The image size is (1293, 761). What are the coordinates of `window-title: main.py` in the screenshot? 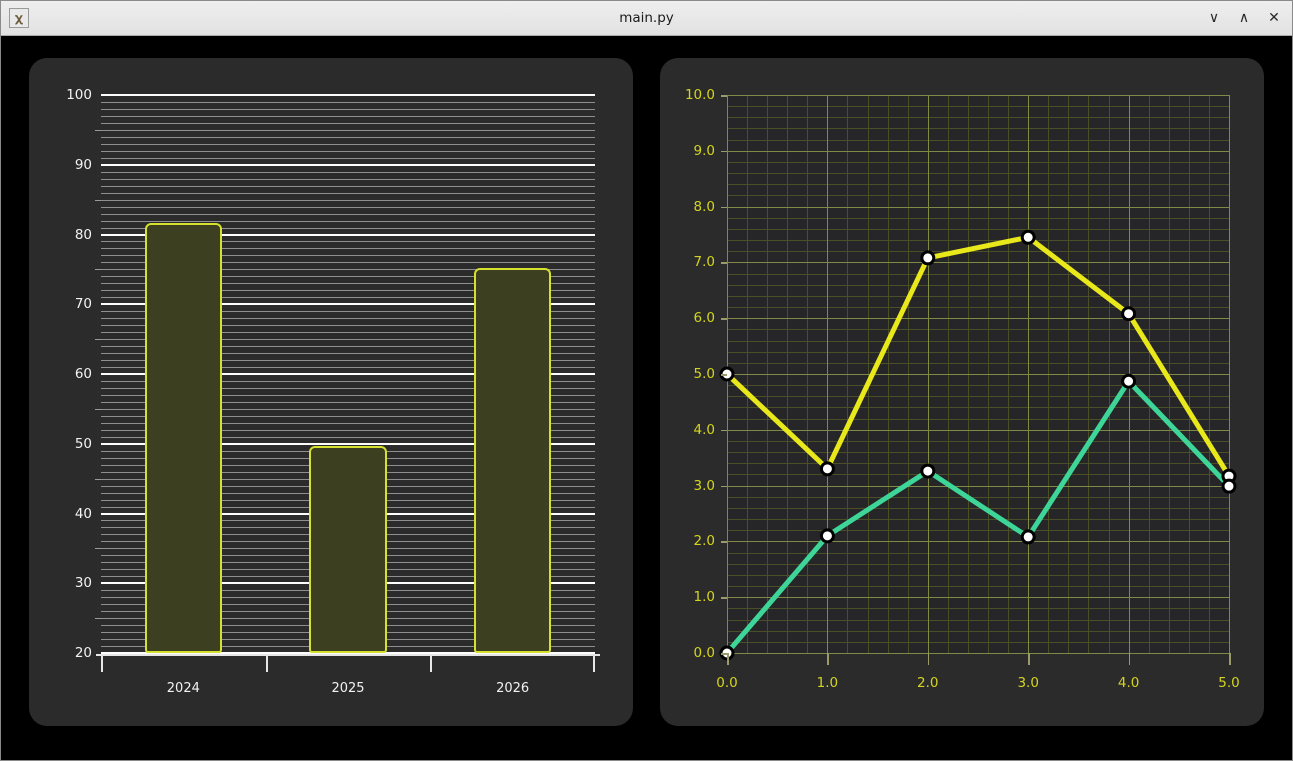 It's located at (646, 18).